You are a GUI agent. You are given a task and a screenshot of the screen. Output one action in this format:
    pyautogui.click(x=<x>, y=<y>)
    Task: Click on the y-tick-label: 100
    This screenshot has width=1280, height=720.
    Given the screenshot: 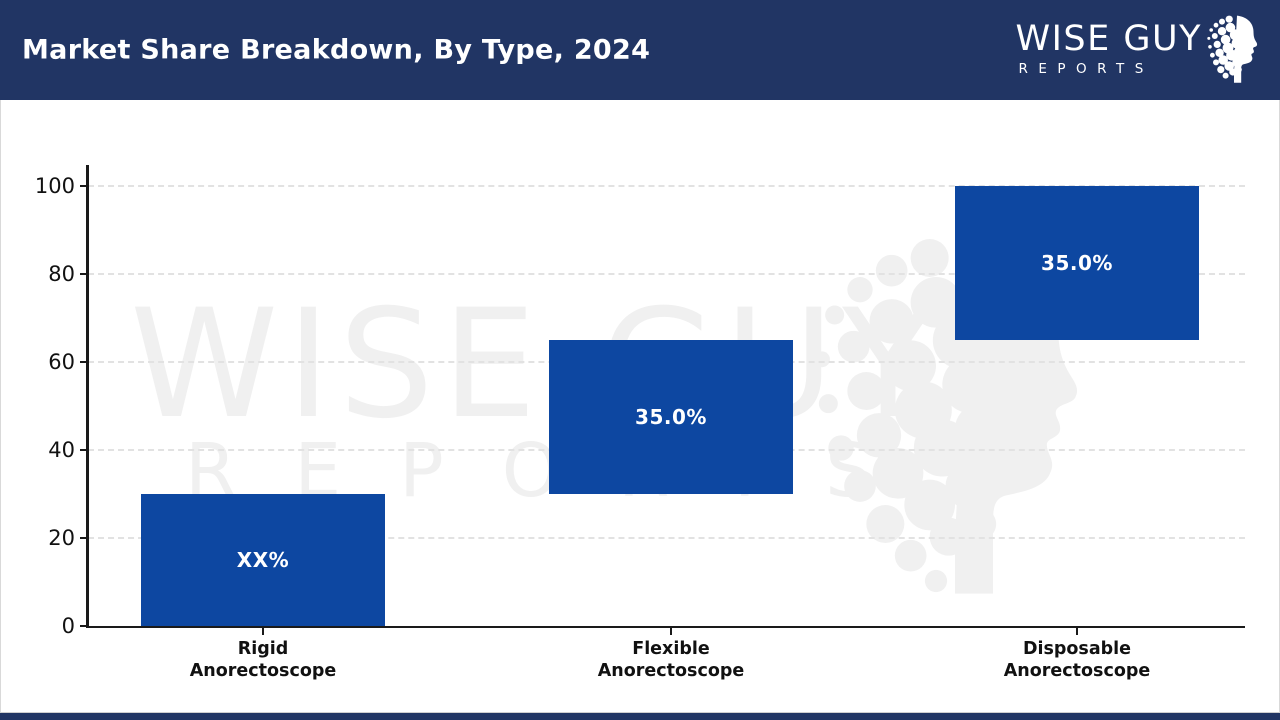 What is the action you would take?
    pyautogui.click(x=54, y=186)
    